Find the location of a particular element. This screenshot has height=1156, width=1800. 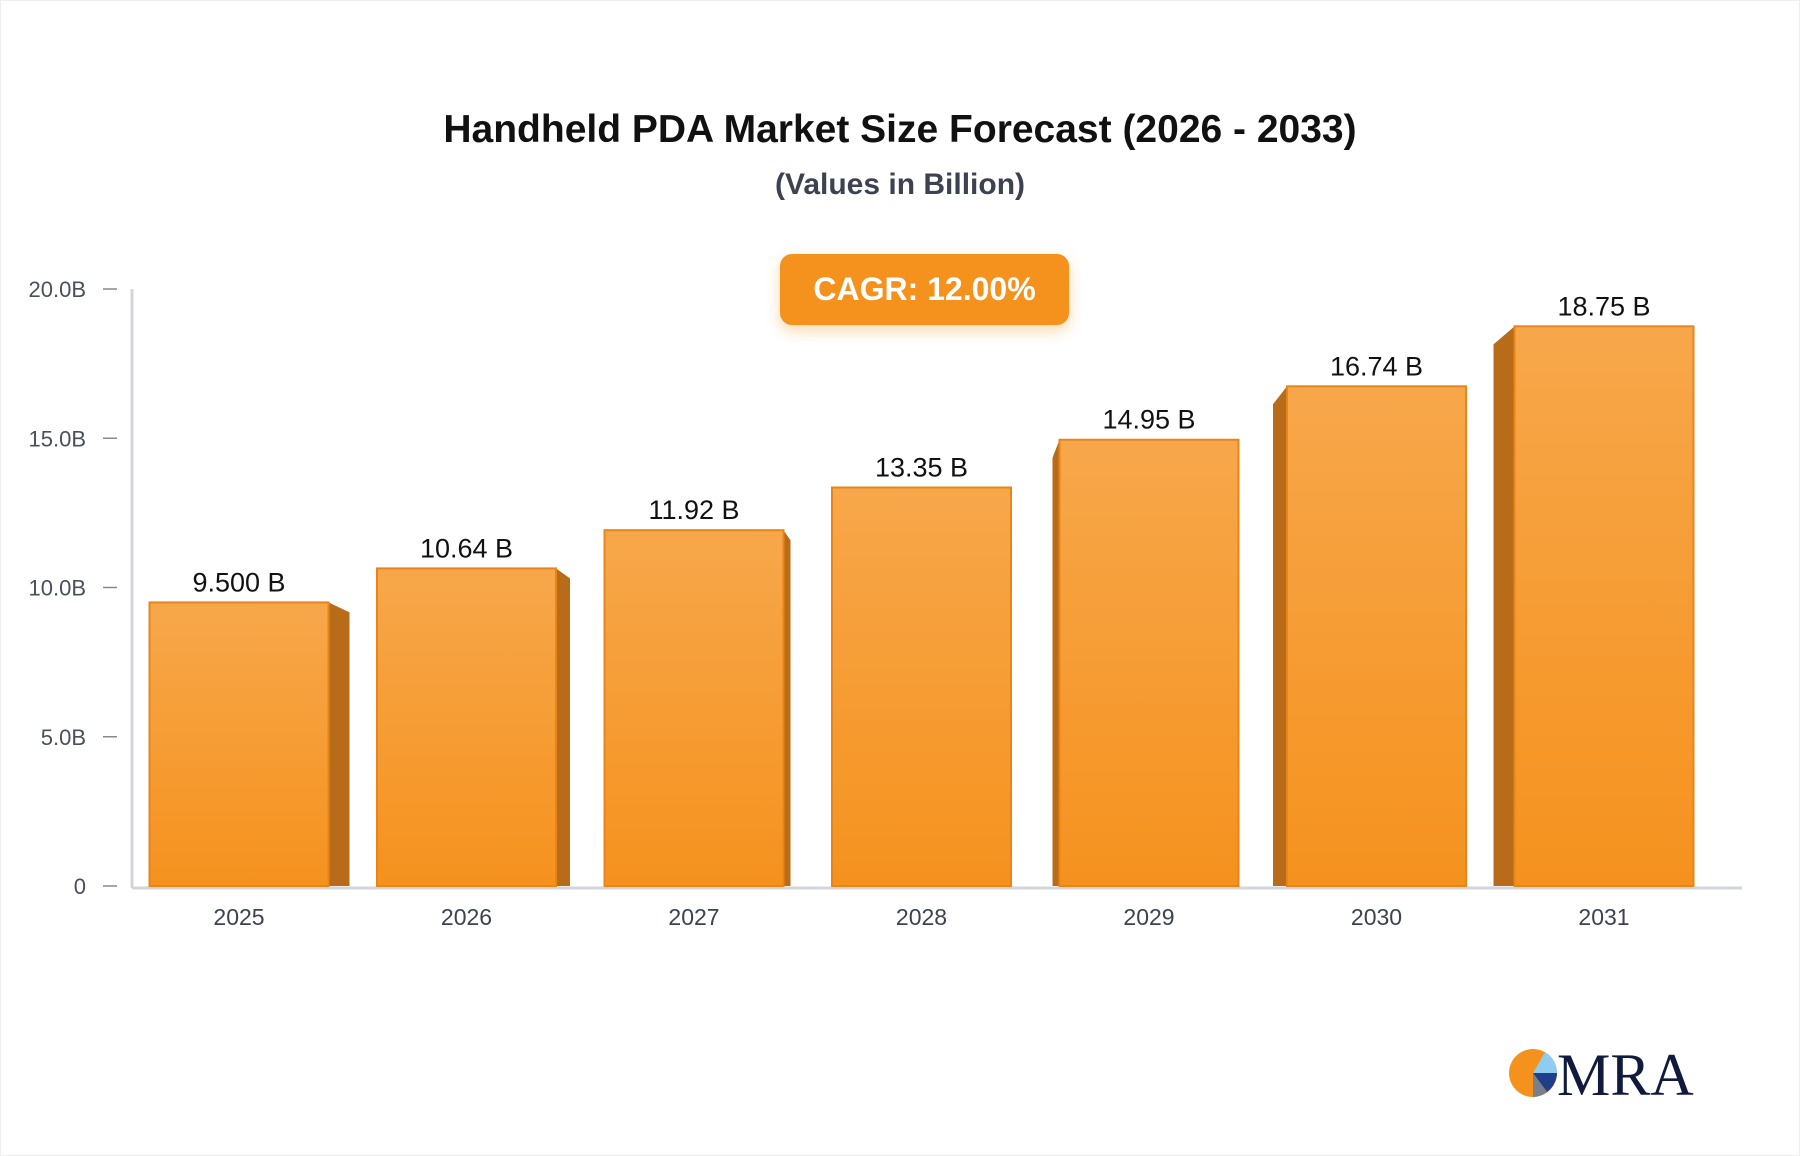

bar-group: 9.500 B 2025 is located at coordinates (249, 748).